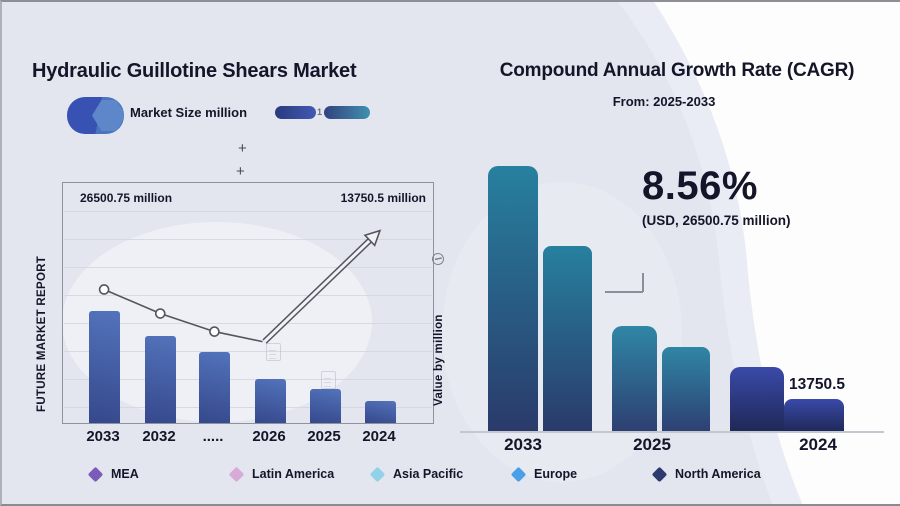 The height and width of the screenshot is (506, 900). I want to click on legend-item-latin-america: Latin America, so click(300, 474).